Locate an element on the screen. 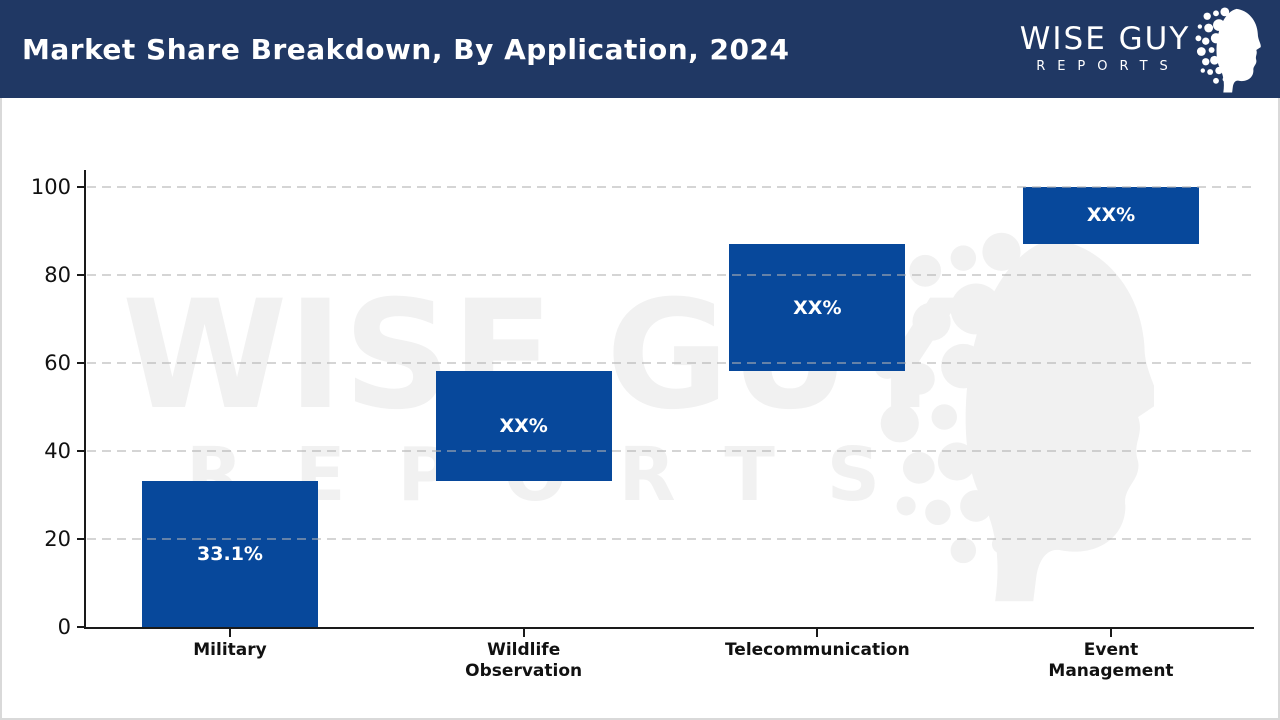 The image size is (1280, 720). x-tick-event-management is located at coordinates (1111, 632).